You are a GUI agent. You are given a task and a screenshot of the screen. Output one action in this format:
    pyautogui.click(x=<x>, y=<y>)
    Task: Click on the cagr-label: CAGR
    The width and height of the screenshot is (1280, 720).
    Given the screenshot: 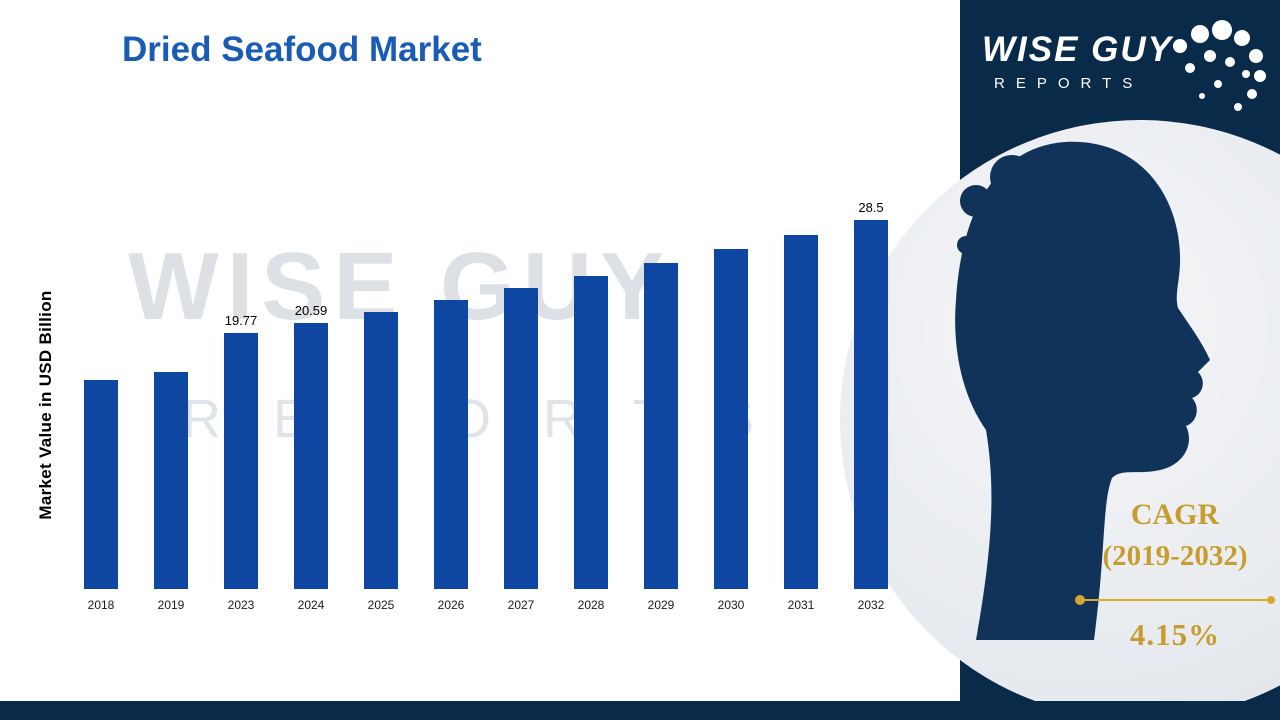 What is the action you would take?
    pyautogui.click(x=1175, y=514)
    